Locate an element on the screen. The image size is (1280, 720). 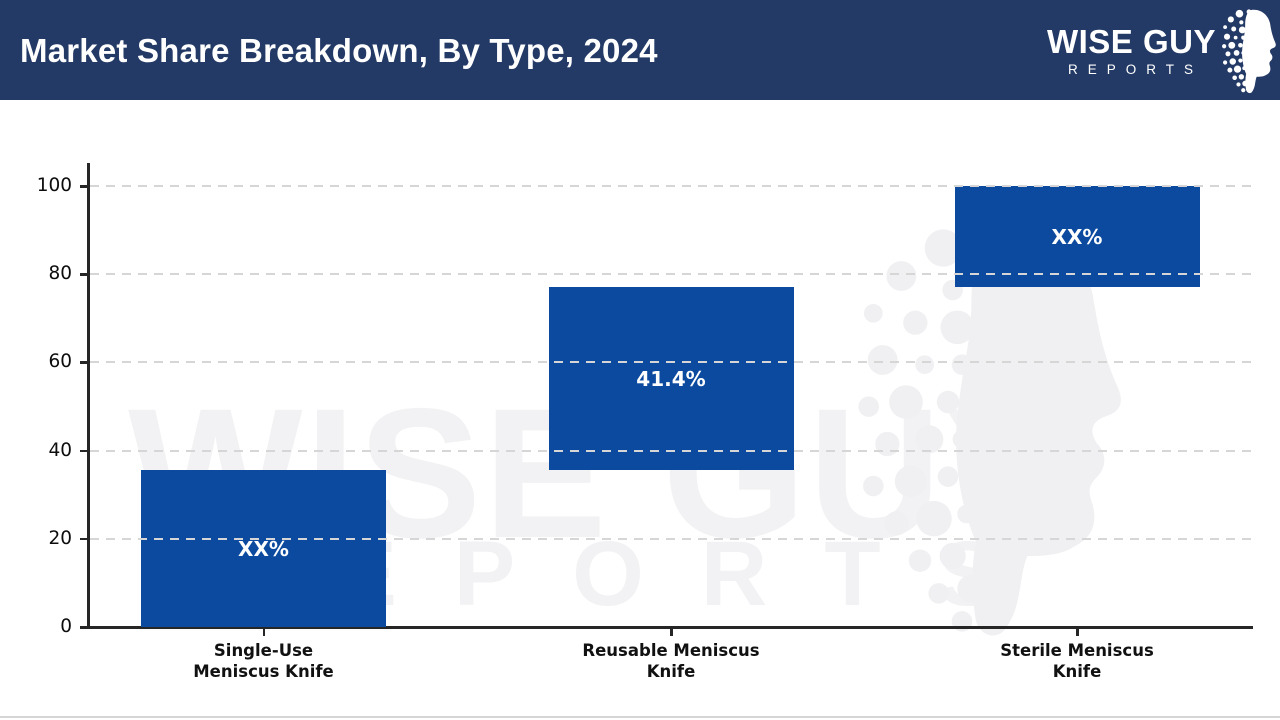
y-tick-label: 20 is located at coordinates (60, 538).